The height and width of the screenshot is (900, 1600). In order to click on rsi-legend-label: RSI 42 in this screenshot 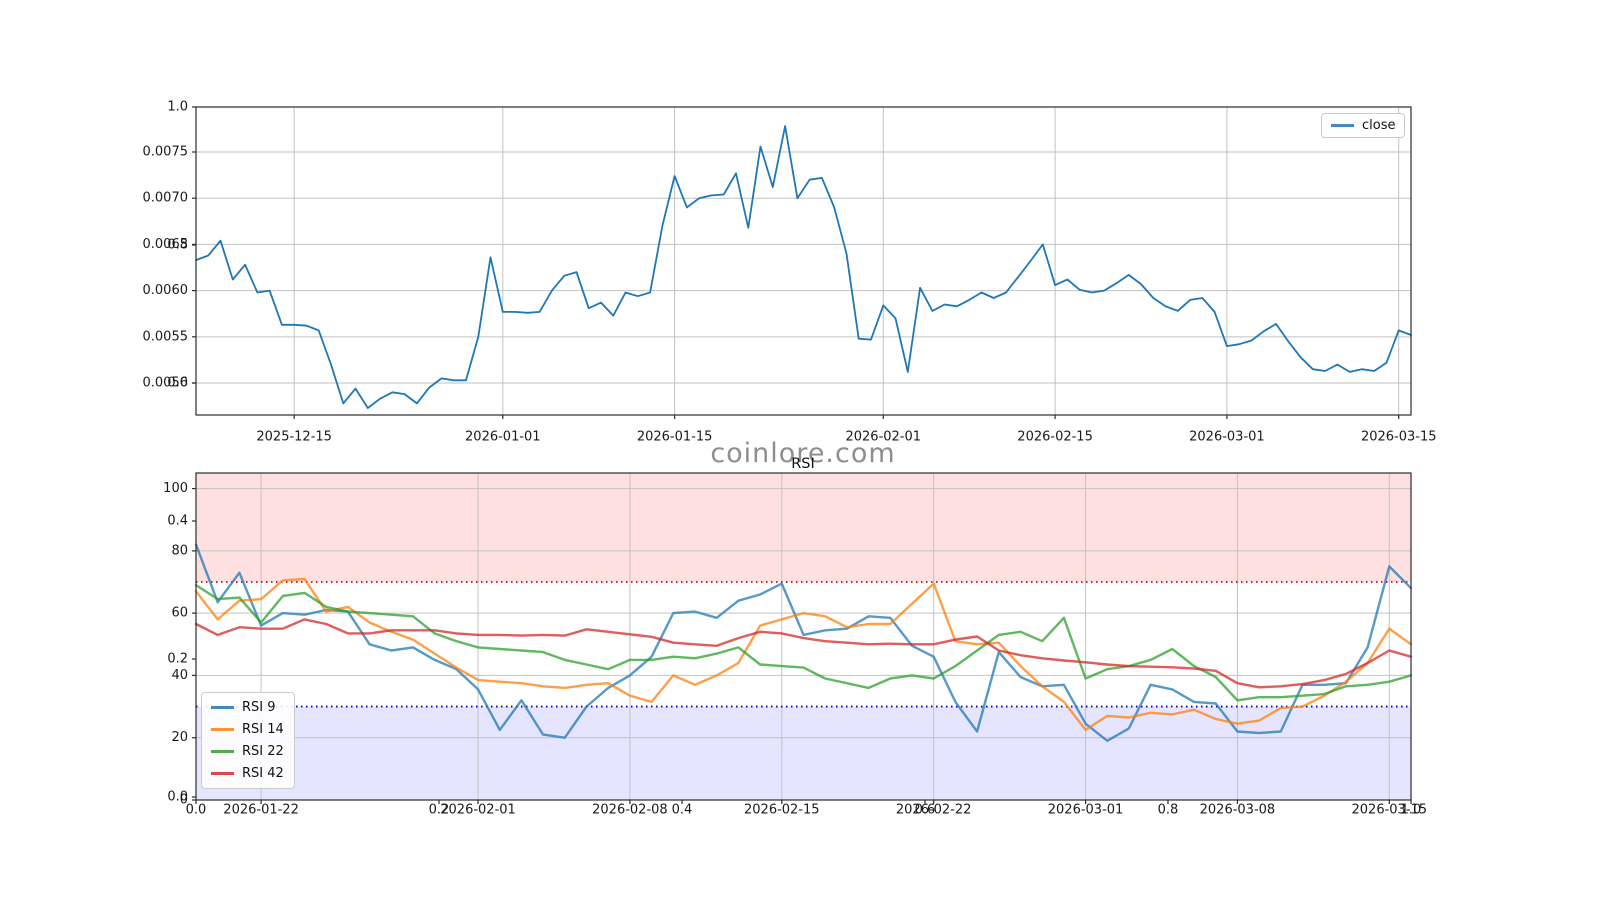, I will do `click(263, 773)`.